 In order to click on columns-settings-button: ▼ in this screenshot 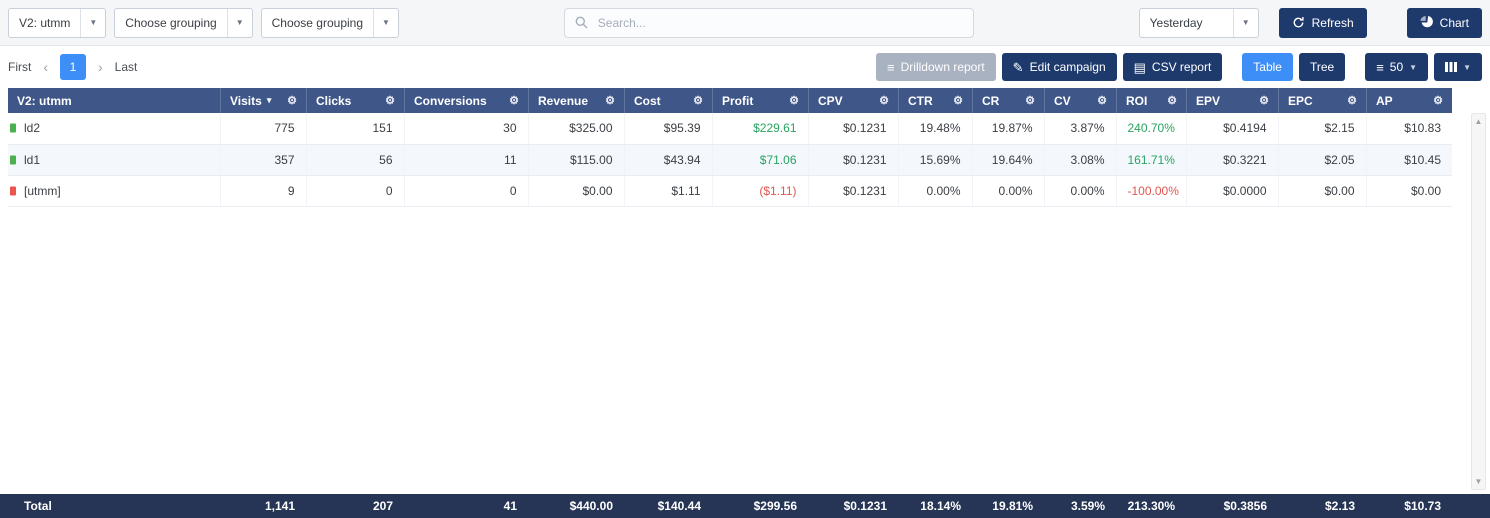, I will do `click(1458, 67)`.